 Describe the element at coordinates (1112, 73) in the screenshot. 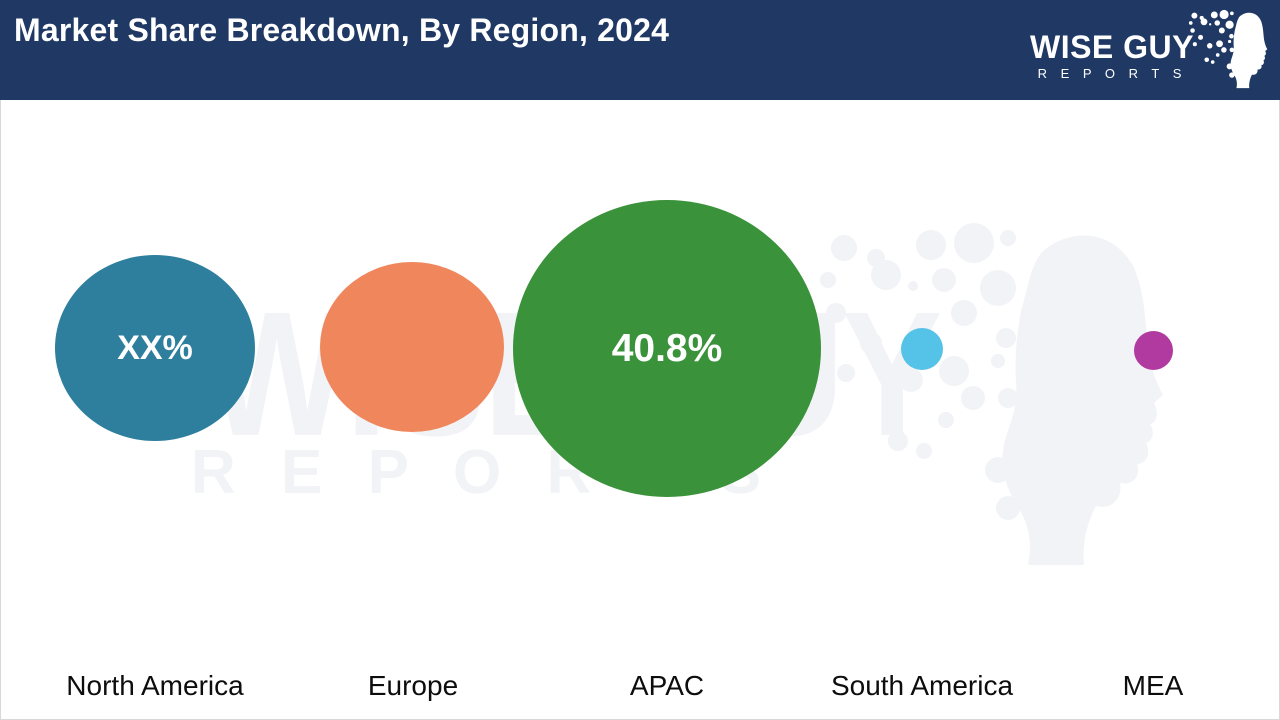

I see `brand-subtitle: R E P O R T S` at that location.